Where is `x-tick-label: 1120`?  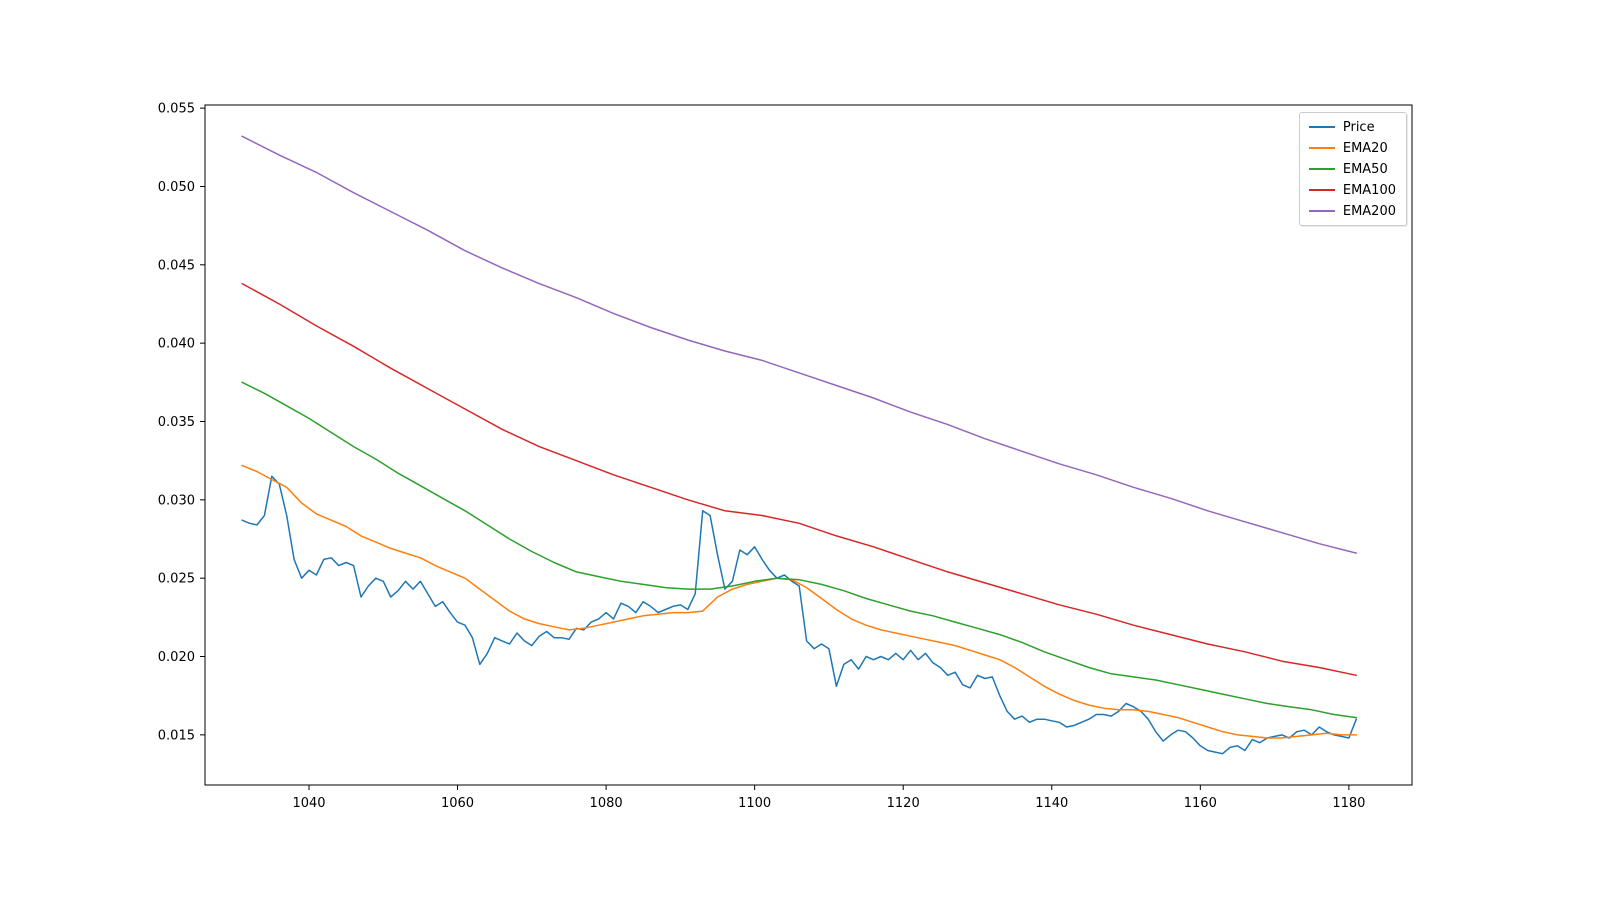
x-tick-label: 1120 is located at coordinates (903, 803).